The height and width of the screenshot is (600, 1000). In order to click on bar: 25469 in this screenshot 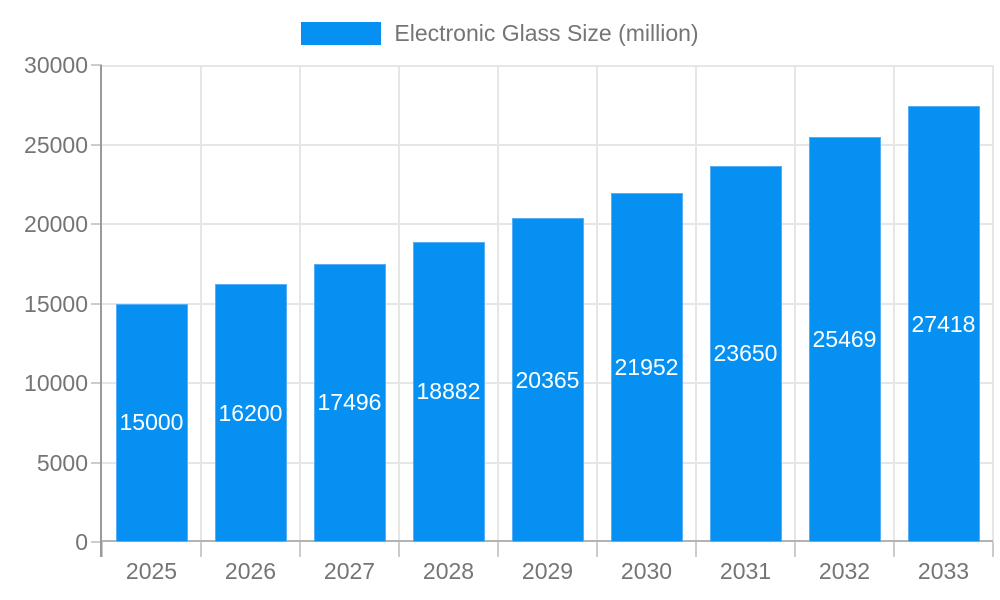, I will do `click(844, 339)`.